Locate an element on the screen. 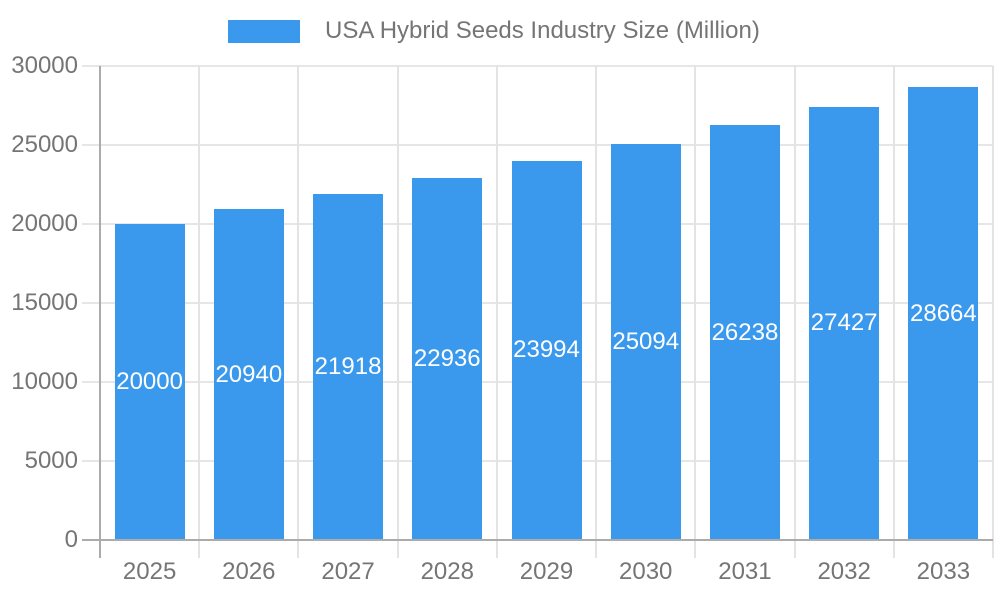  bar-value-label: 28664 is located at coordinates (943, 313).